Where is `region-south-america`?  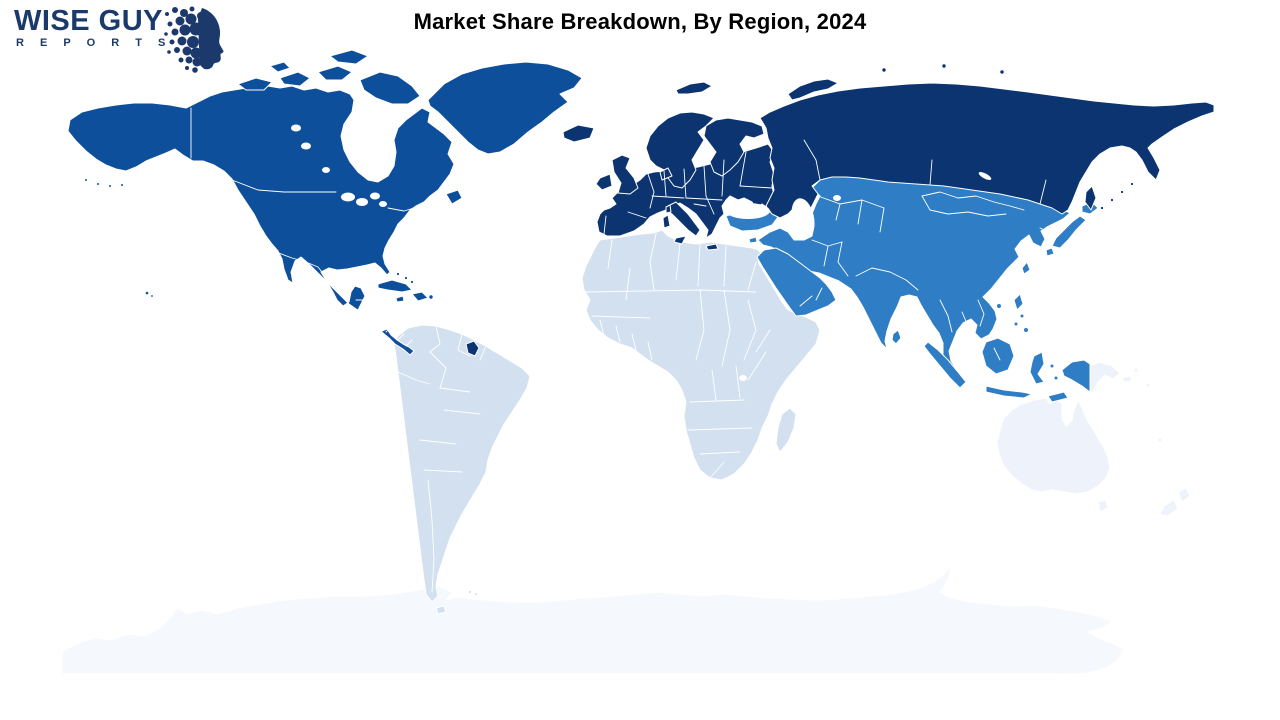
region-south-america is located at coordinates (462, 469).